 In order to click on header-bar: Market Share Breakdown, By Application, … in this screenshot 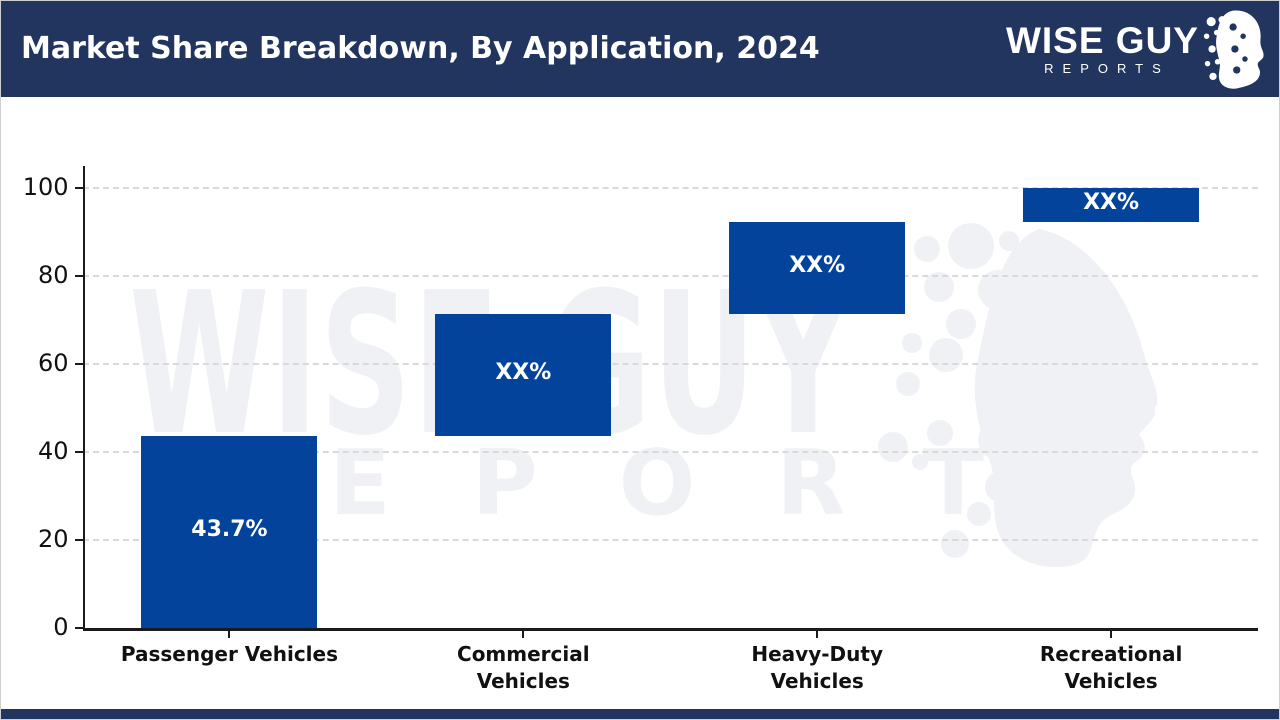, I will do `click(640, 49)`.